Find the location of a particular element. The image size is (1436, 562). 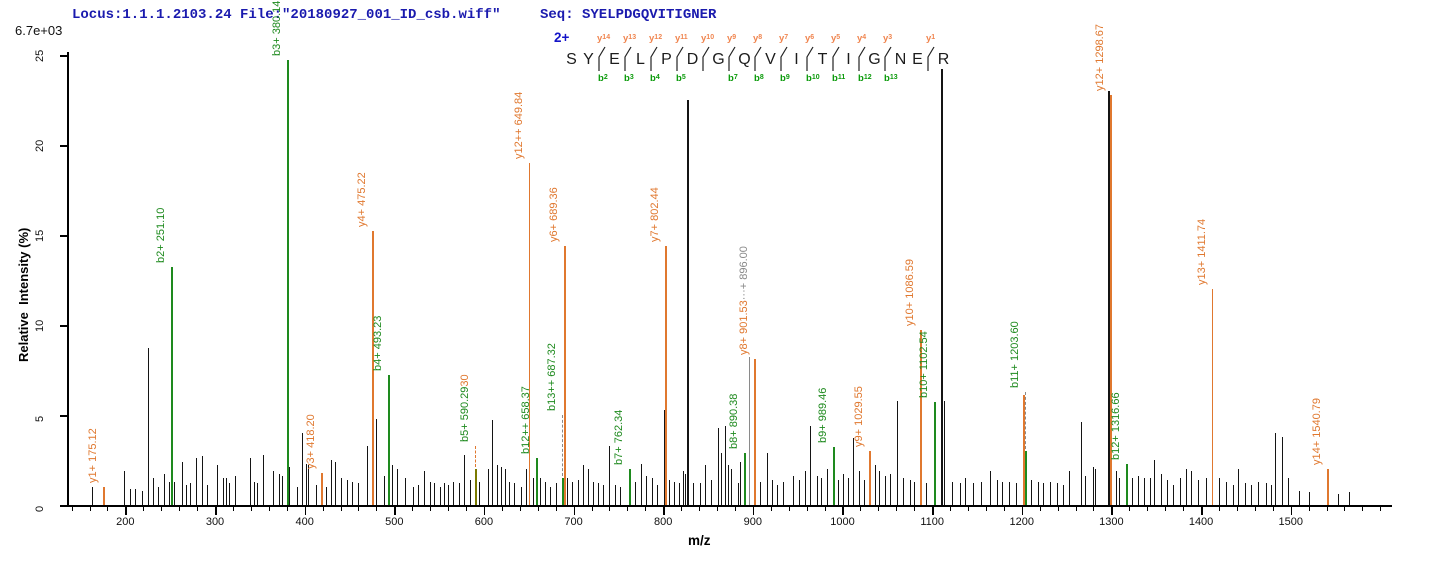

ion-peak-b11+ is located at coordinates (1026, 478).